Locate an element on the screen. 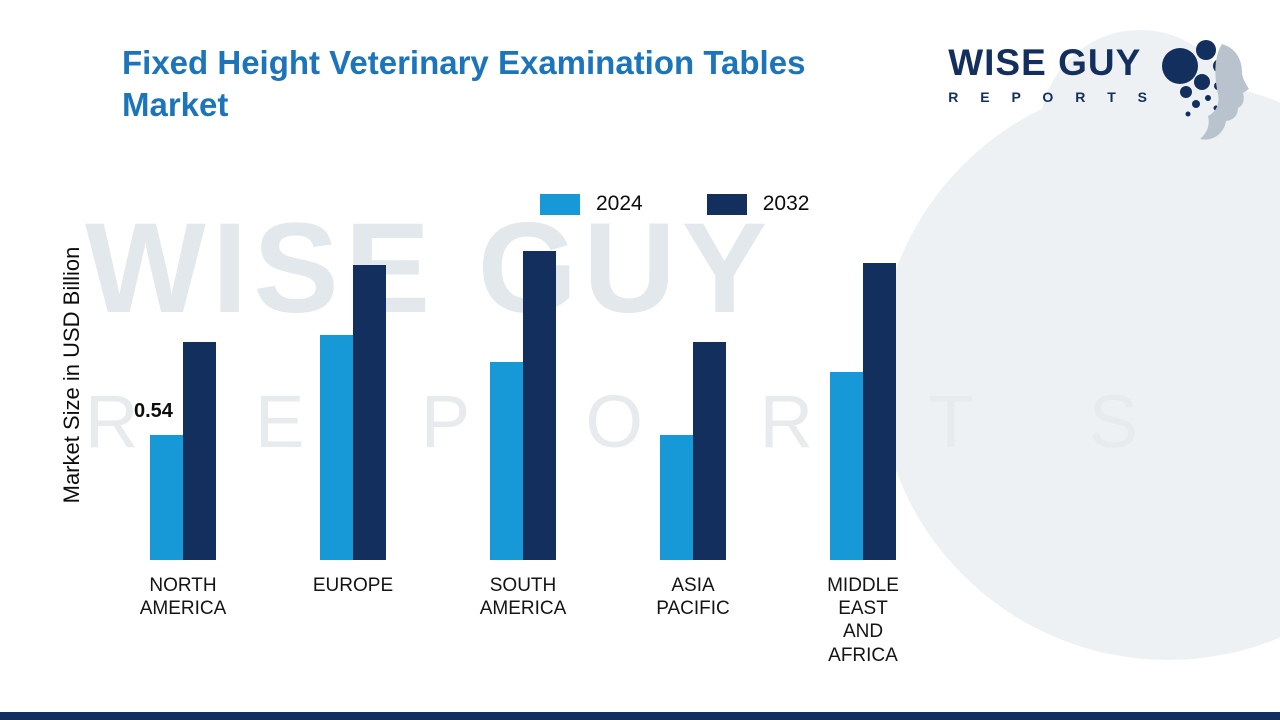  wise-guy-reports-logo: WISE GUY R E P O R T S is located at coordinates (1099, 91).